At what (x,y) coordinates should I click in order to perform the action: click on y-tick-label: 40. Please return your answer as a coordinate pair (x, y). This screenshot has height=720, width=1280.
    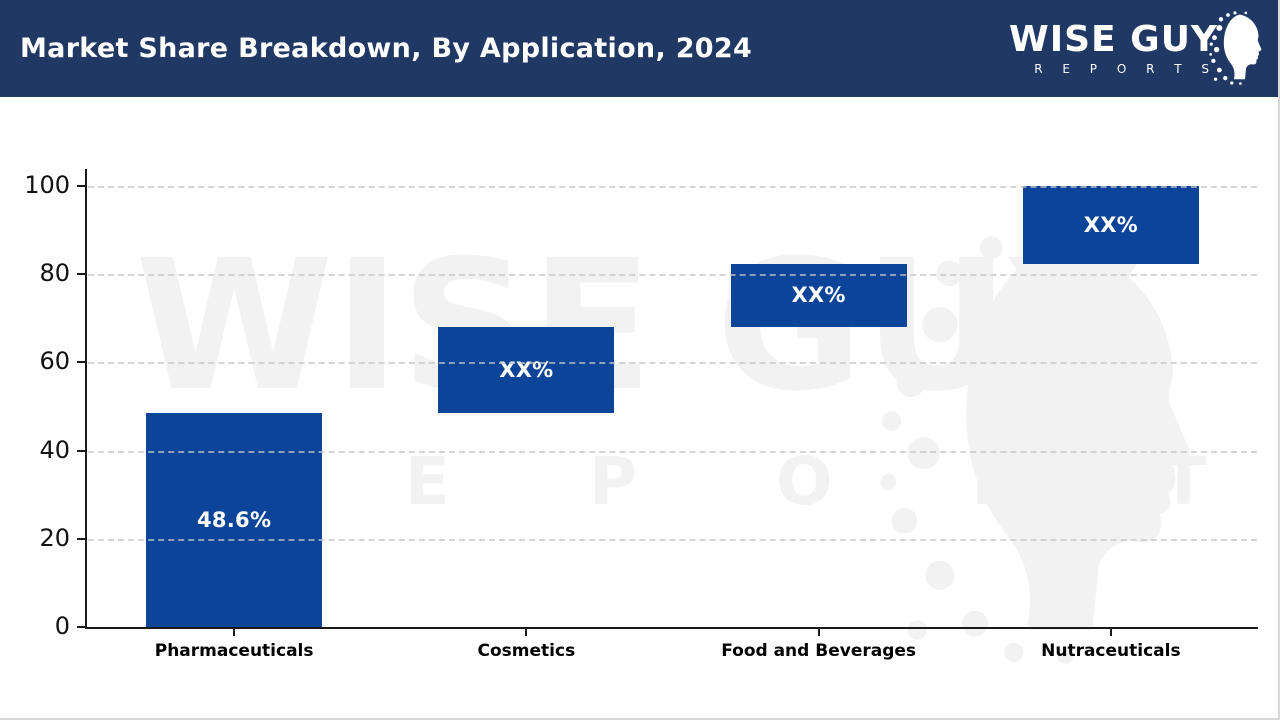
    Looking at the image, I should click on (54, 449).